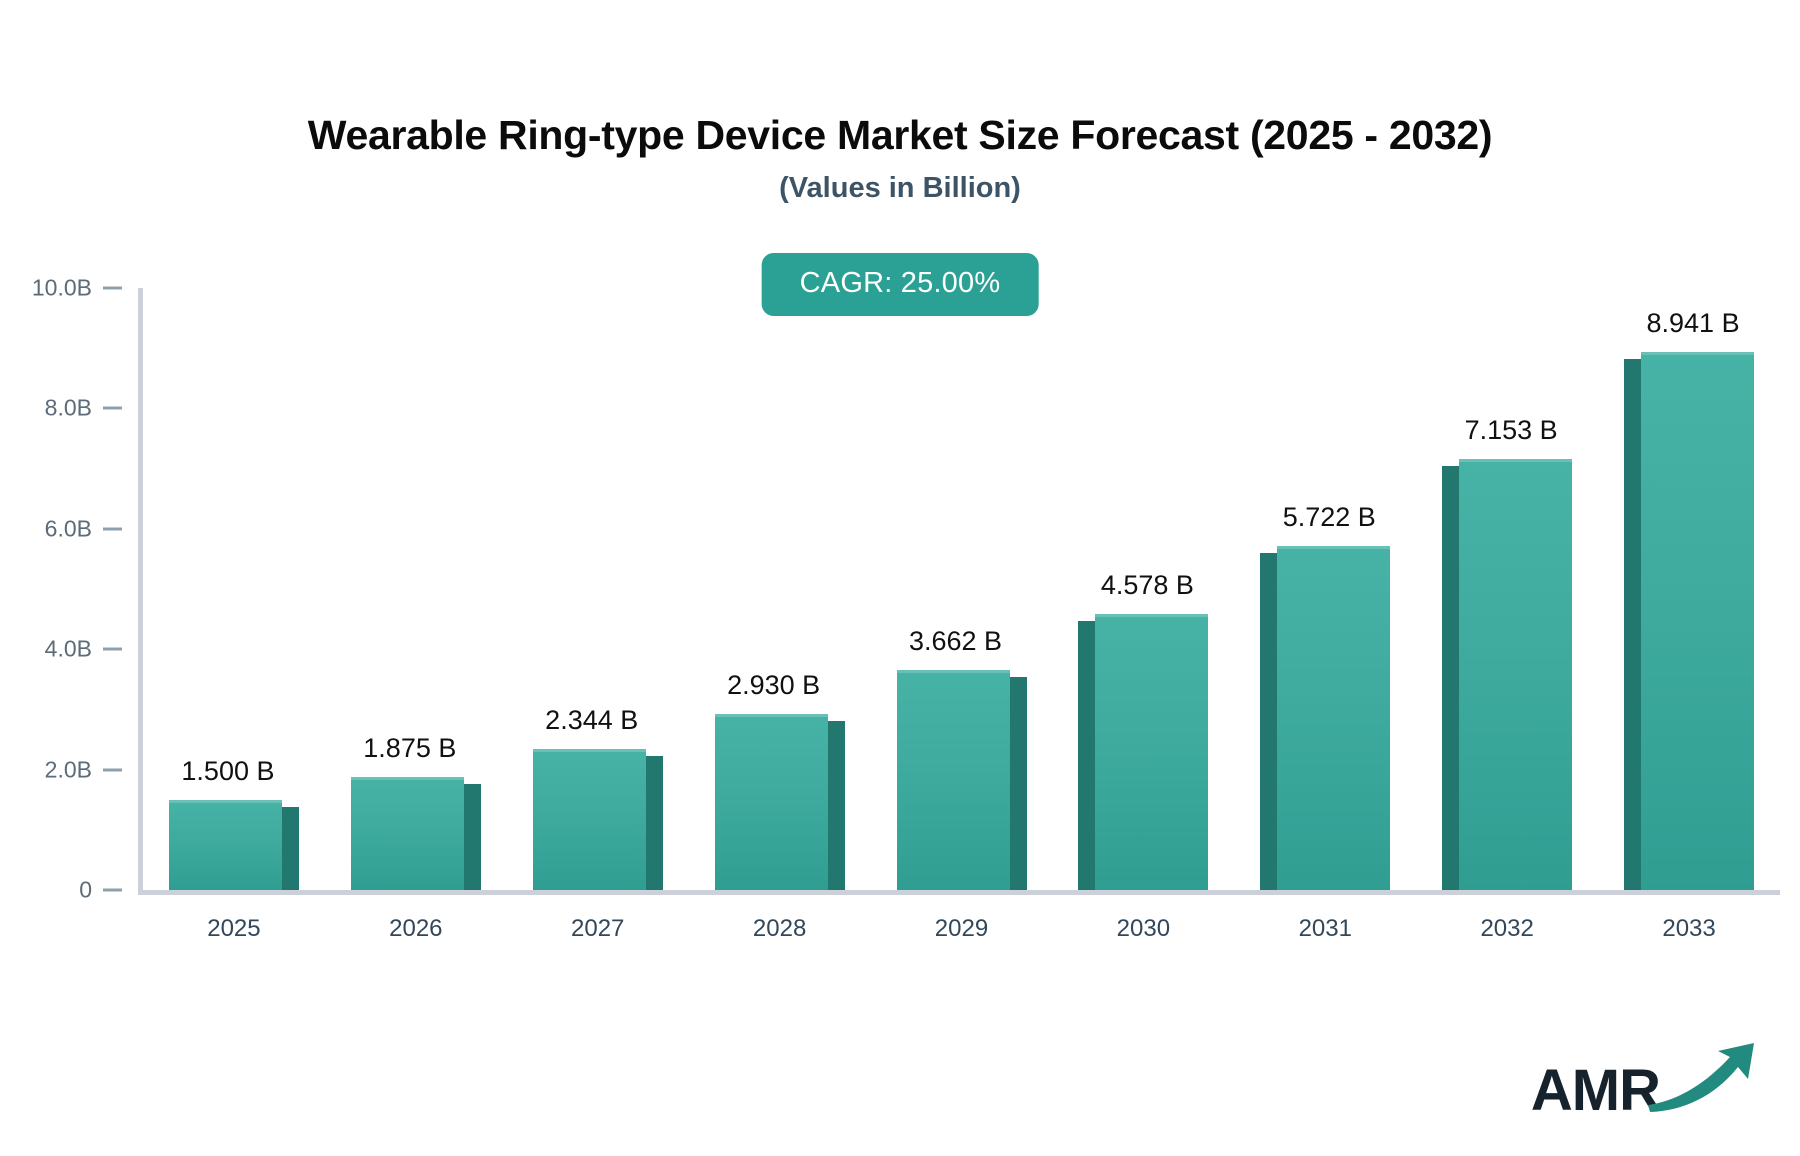 The width and height of the screenshot is (1800, 1156). Describe the element at coordinates (598, 928) in the screenshot. I see `x-axis-tick-label: 2027` at that location.